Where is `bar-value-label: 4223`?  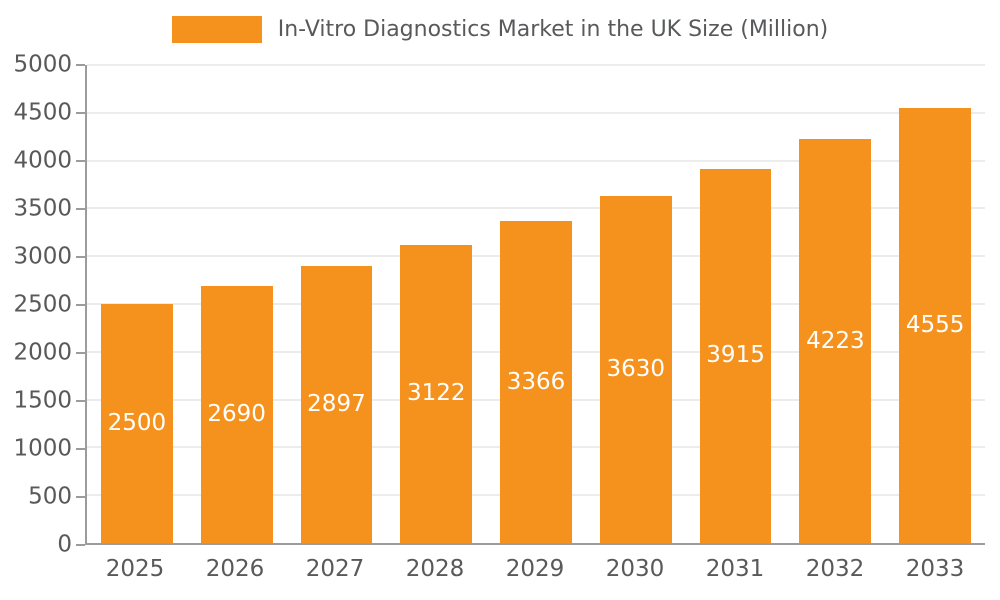
bar-value-label: 4223 is located at coordinates (835, 340).